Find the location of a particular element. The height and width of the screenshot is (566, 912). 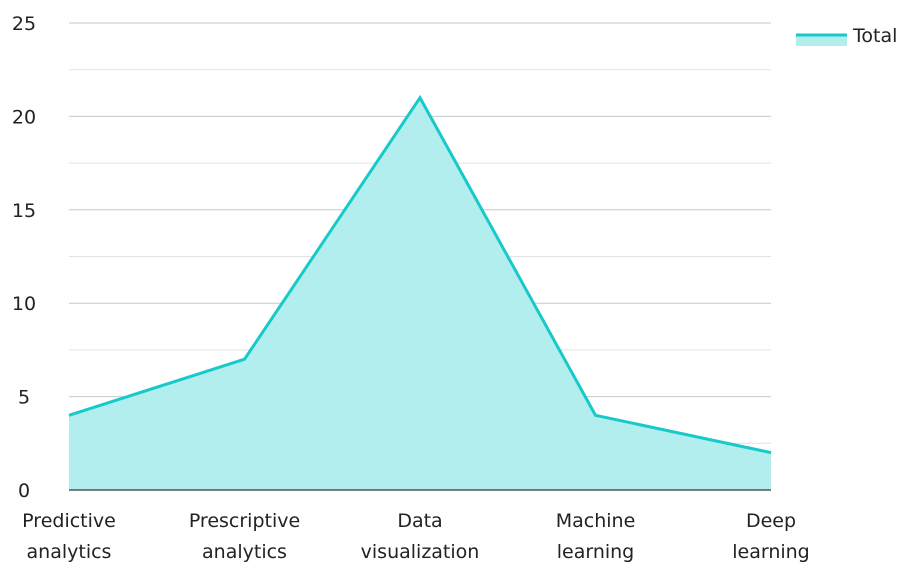

y-tick-label: 10 is located at coordinates (24, 304).